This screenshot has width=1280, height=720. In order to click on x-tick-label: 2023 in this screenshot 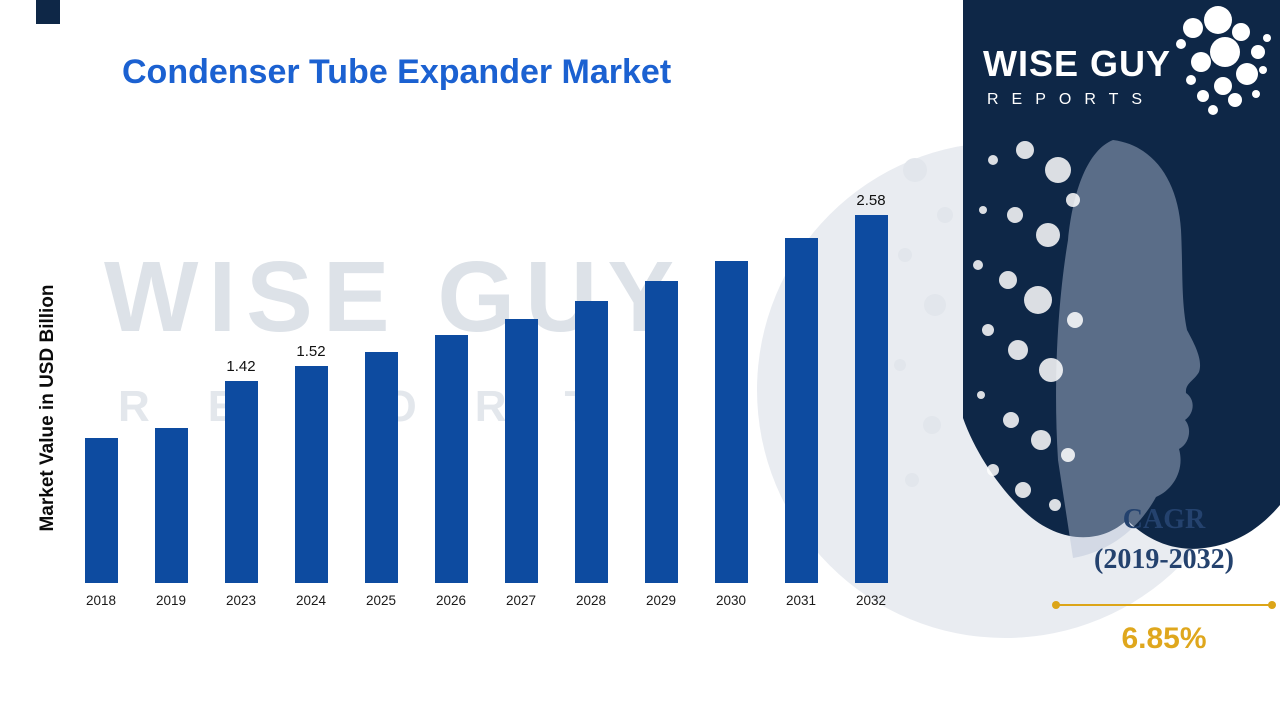, I will do `click(241, 600)`.